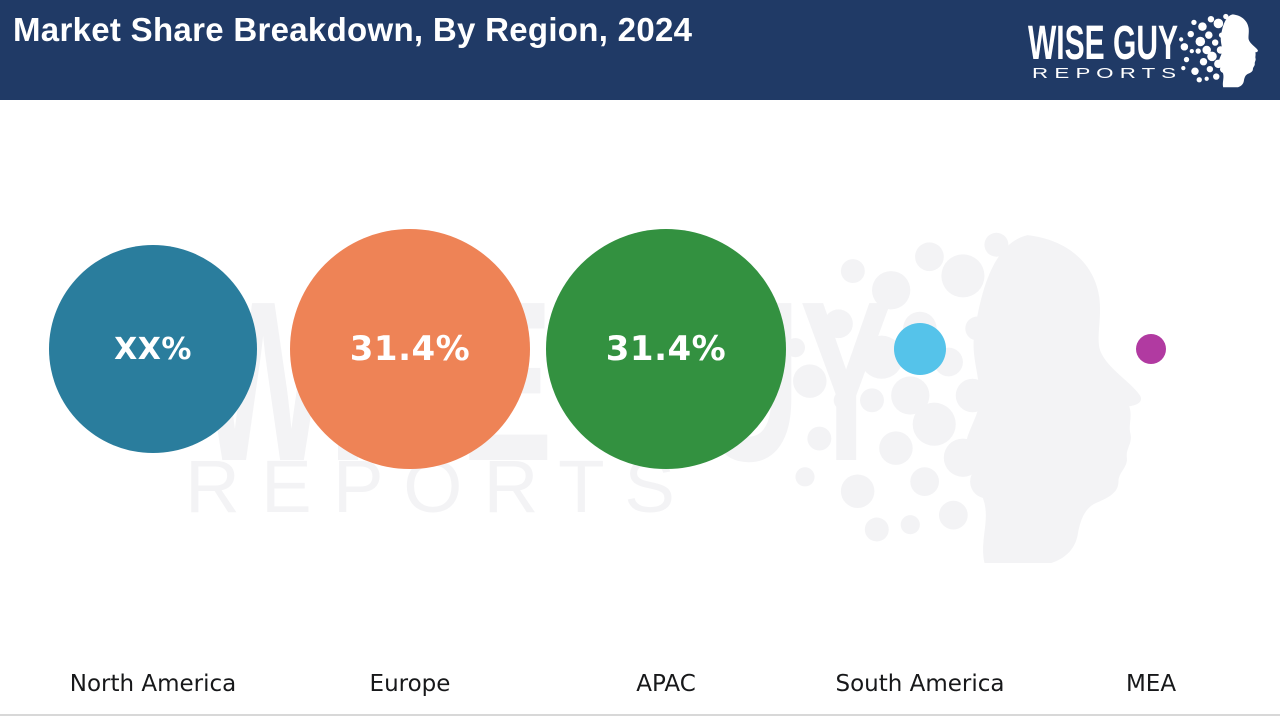 The width and height of the screenshot is (1280, 720). Describe the element at coordinates (920, 684) in the screenshot. I see `category-label-south-america: South America` at that location.